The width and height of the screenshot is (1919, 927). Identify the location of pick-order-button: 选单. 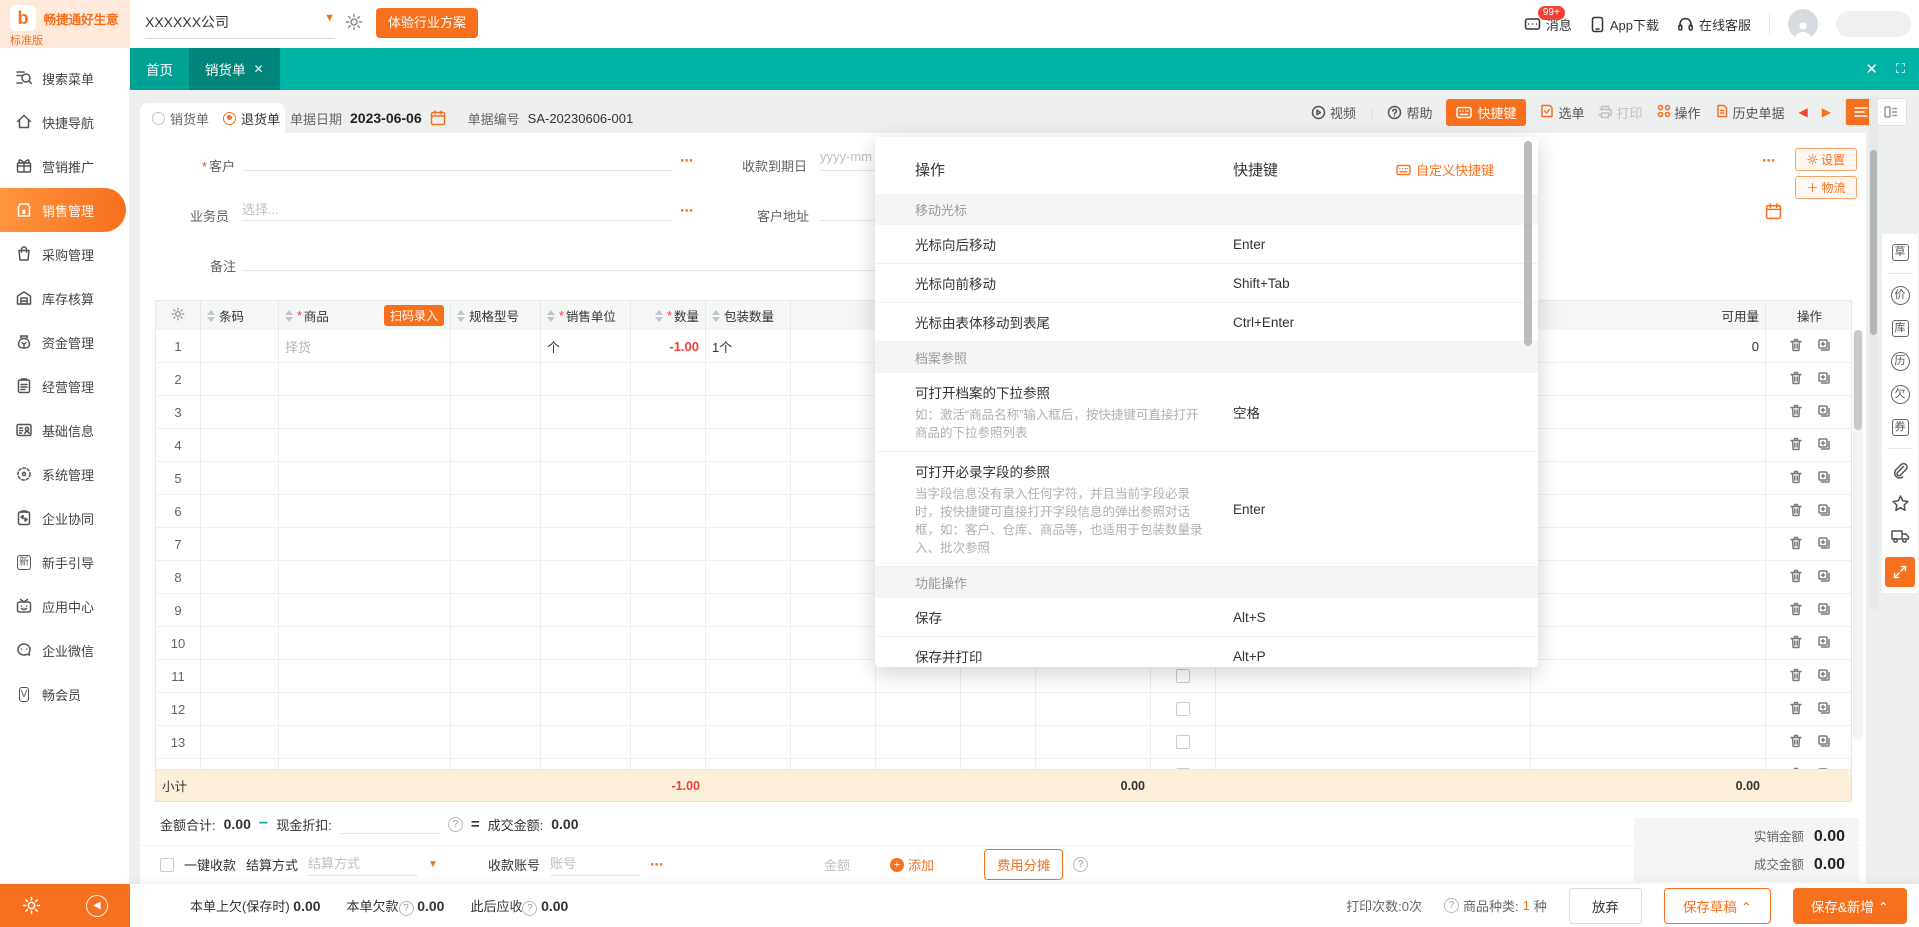
(1562, 112).